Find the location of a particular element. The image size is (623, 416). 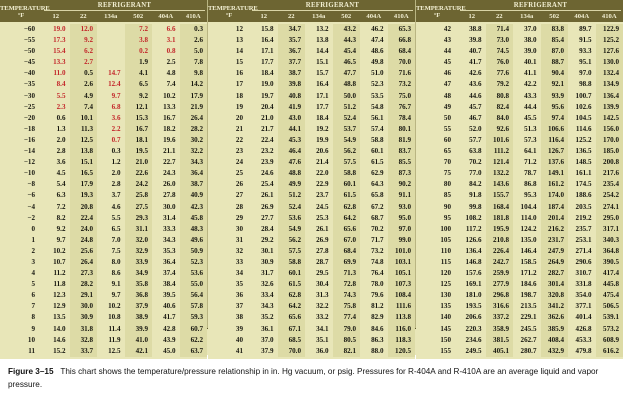

pressure-cell-22: 316.6 is located at coordinates (499, 307).